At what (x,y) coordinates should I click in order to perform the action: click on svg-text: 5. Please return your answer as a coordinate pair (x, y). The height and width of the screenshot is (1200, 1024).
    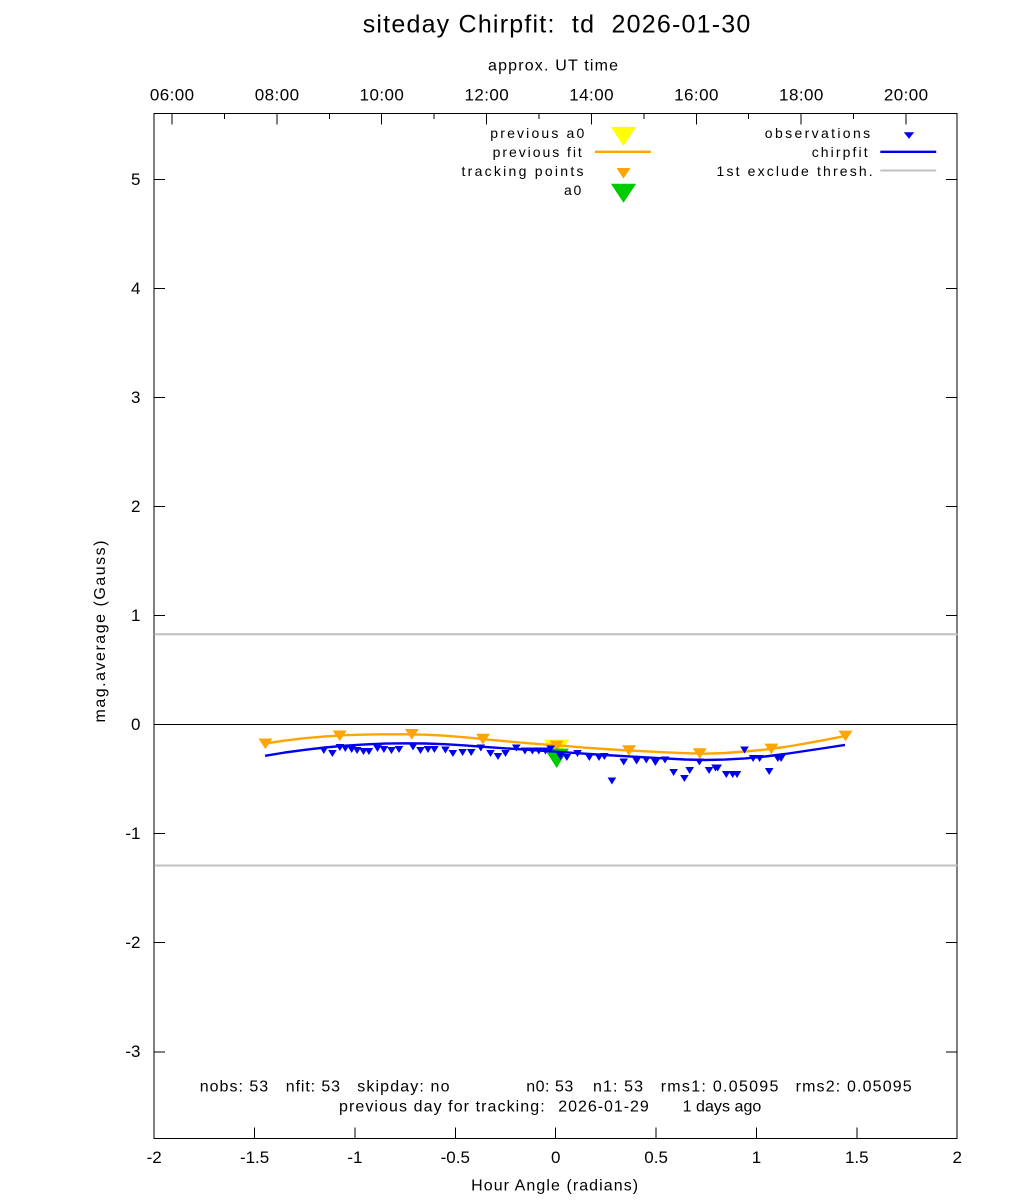
    Looking at the image, I should click on (135, 179).